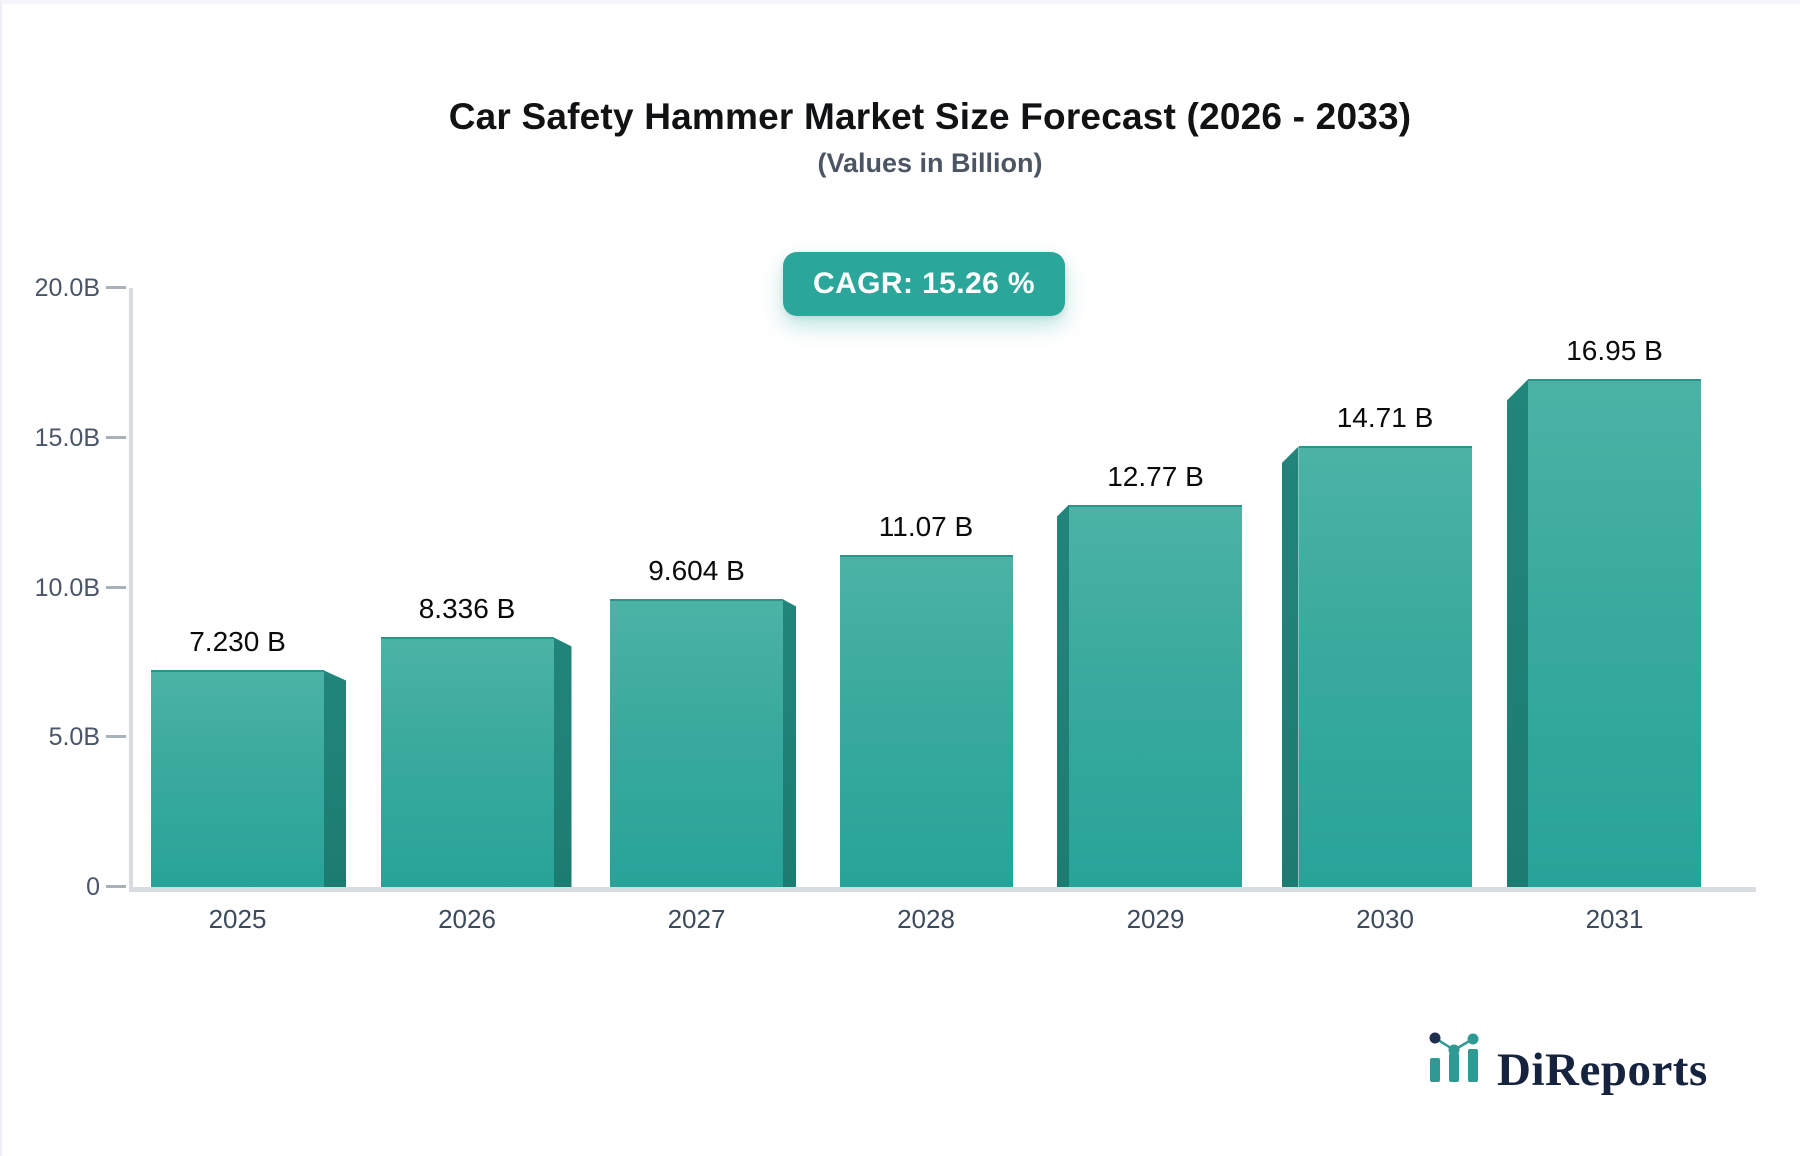 The image size is (1800, 1156). Describe the element at coordinates (74, 737) in the screenshot. I see `y-axis-tick-label: 5.0B` at that location.